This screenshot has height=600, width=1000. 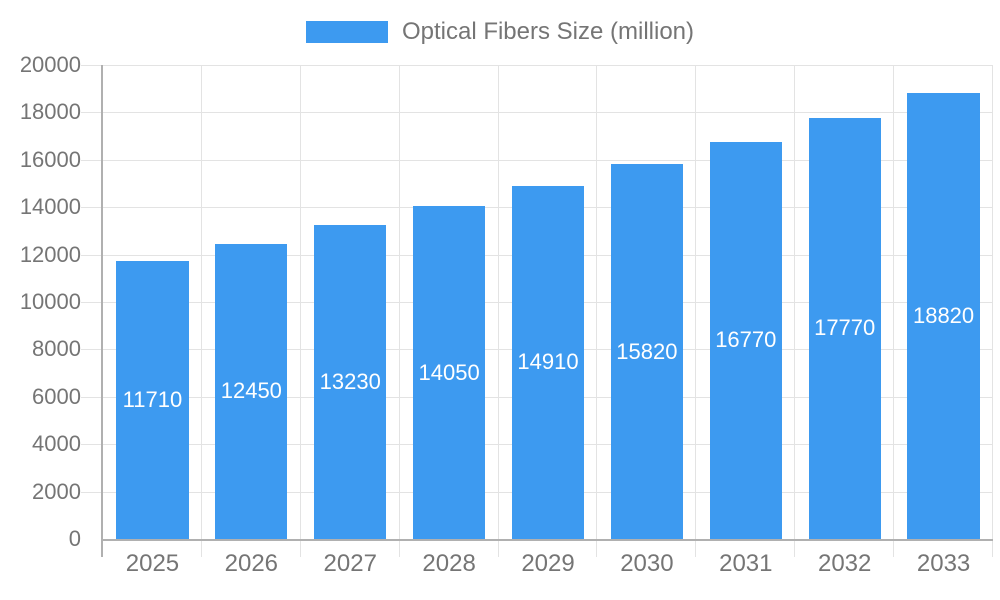 I want to click on bar-2027: 13230, so click(x=350, y=382).